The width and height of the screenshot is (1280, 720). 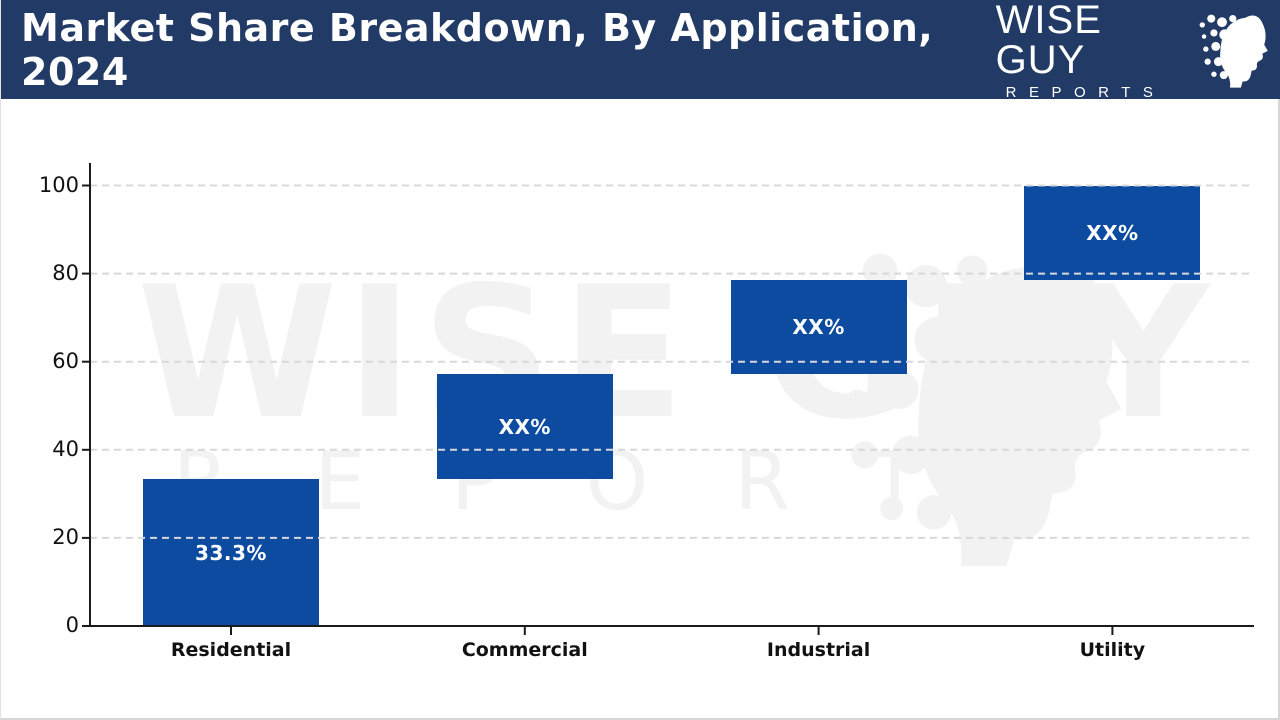 I want to click on brand-logo-text: WISE GUY REPORTS, so click(x=1094, y=50).